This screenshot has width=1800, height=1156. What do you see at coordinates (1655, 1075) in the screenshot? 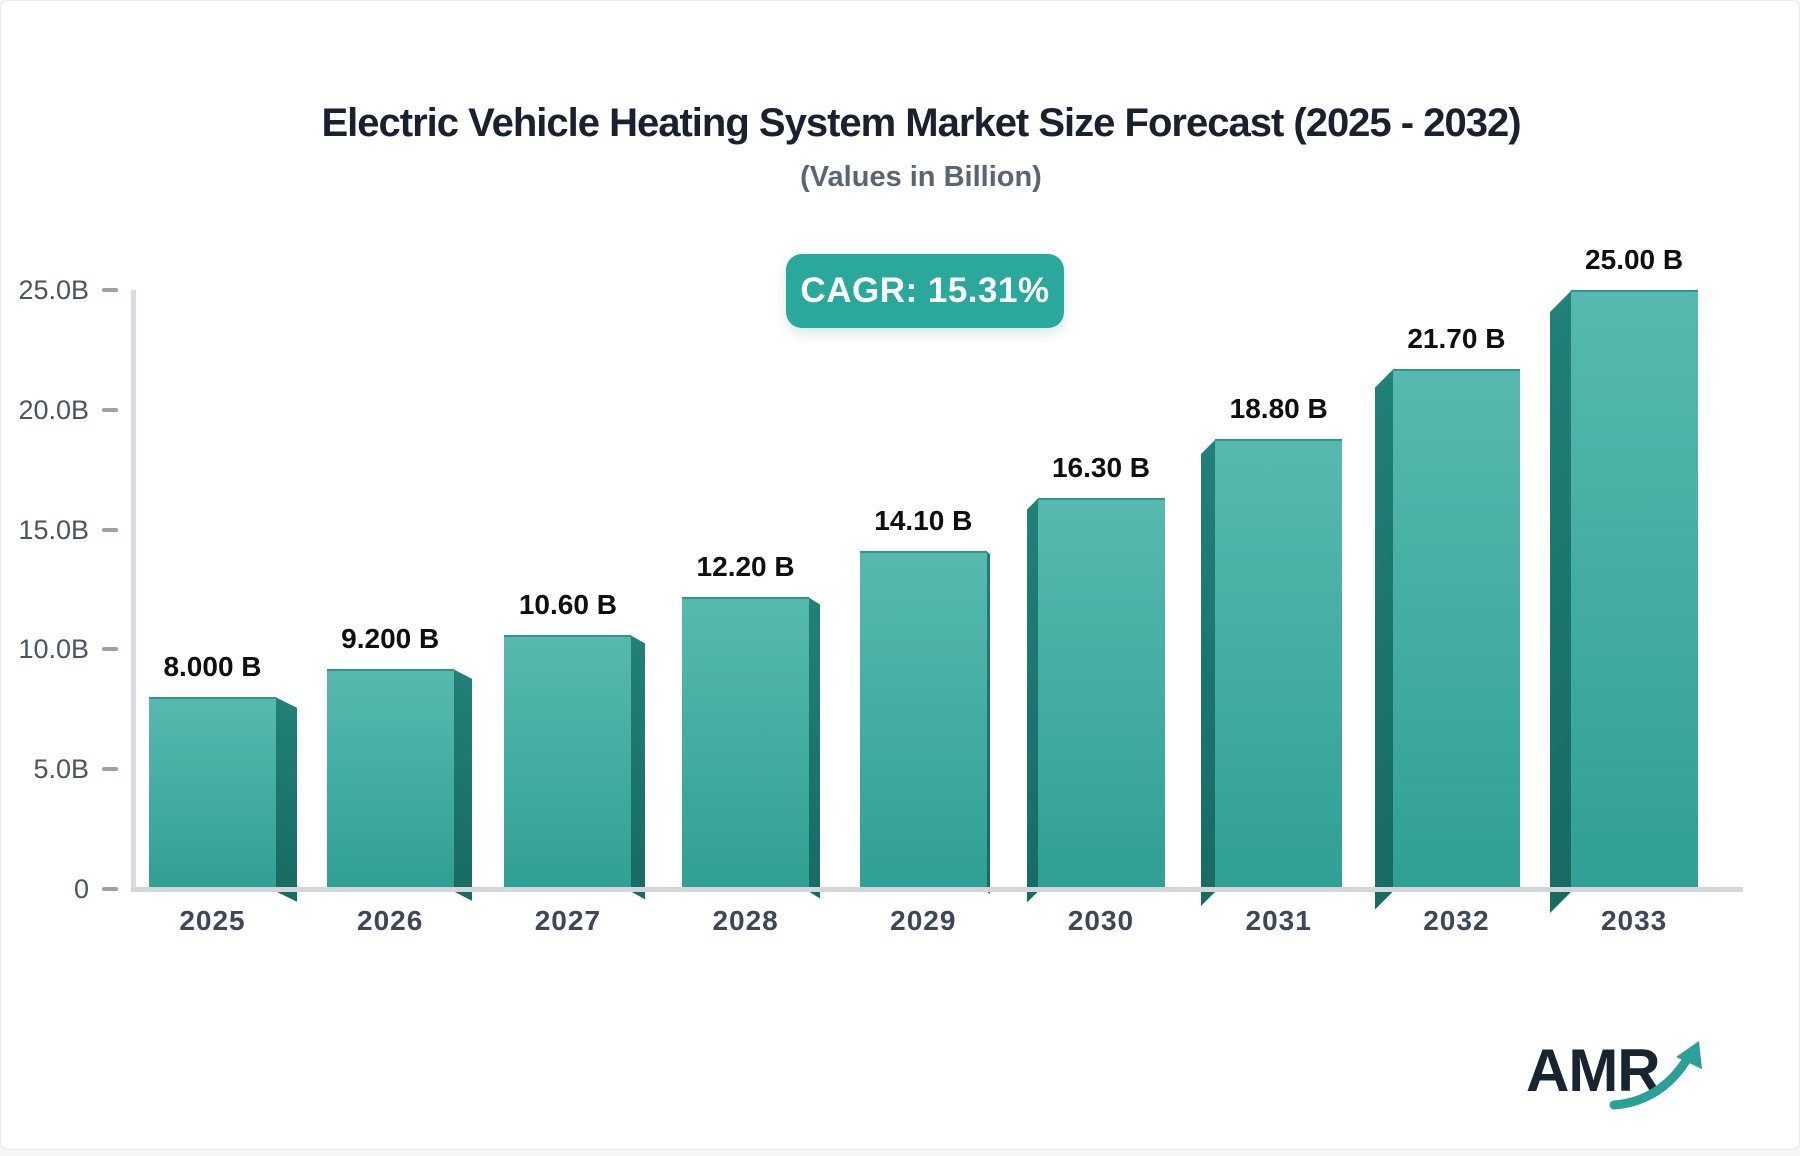
I see `growth-arrow-icon` at bounding box center [1655, 1075].